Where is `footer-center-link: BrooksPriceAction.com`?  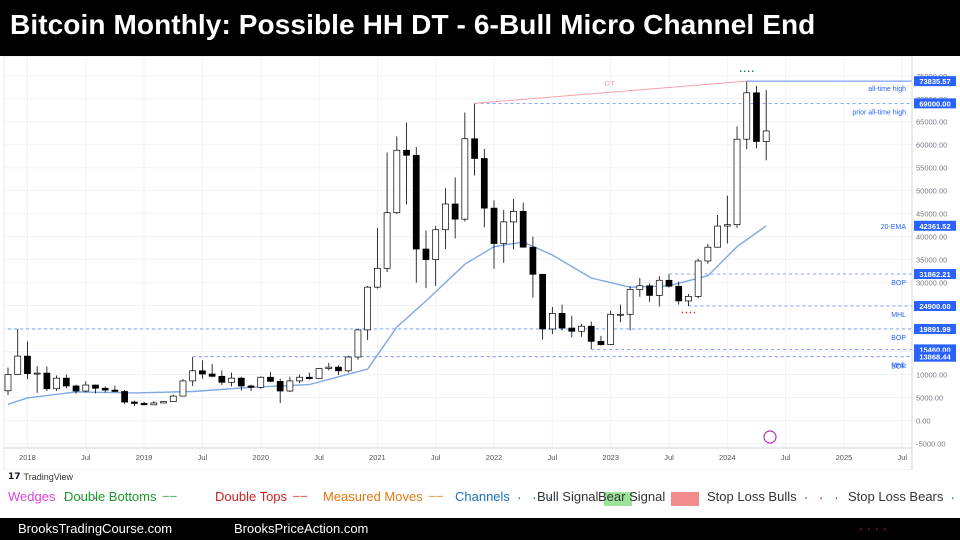 footer-center-link: BrooksPriceAction.com is located at coordinates (301, 528).